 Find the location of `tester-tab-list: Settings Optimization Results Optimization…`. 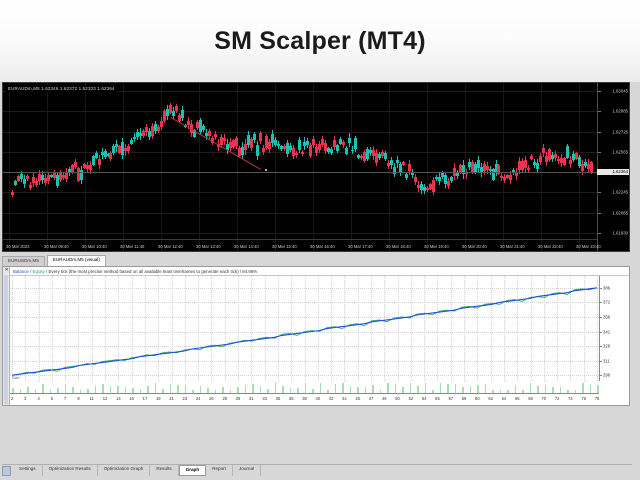

tester-tab-list: Settings Optimization Results Optimization… is located at coordinates (137, 470).